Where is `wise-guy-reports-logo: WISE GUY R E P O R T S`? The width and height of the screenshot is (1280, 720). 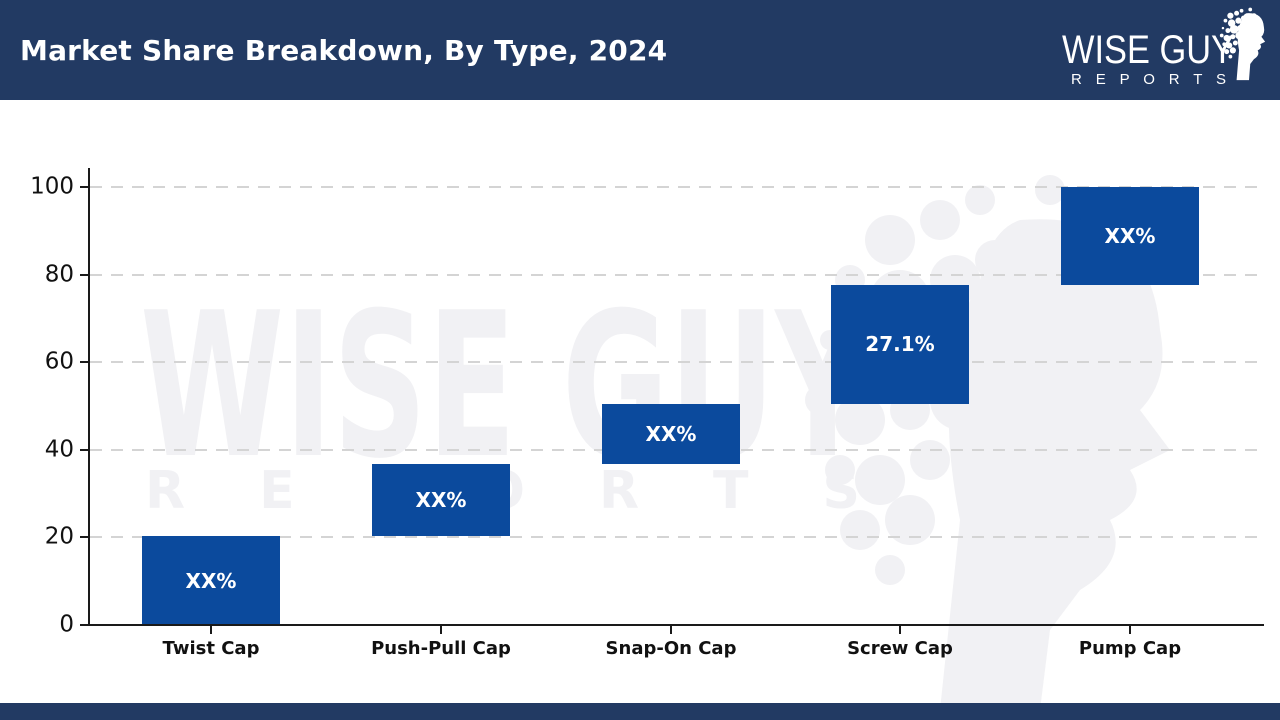 wise-guy-reports-logo: WISE GUY R E P O R T S is located at coordinates (1164, 47).